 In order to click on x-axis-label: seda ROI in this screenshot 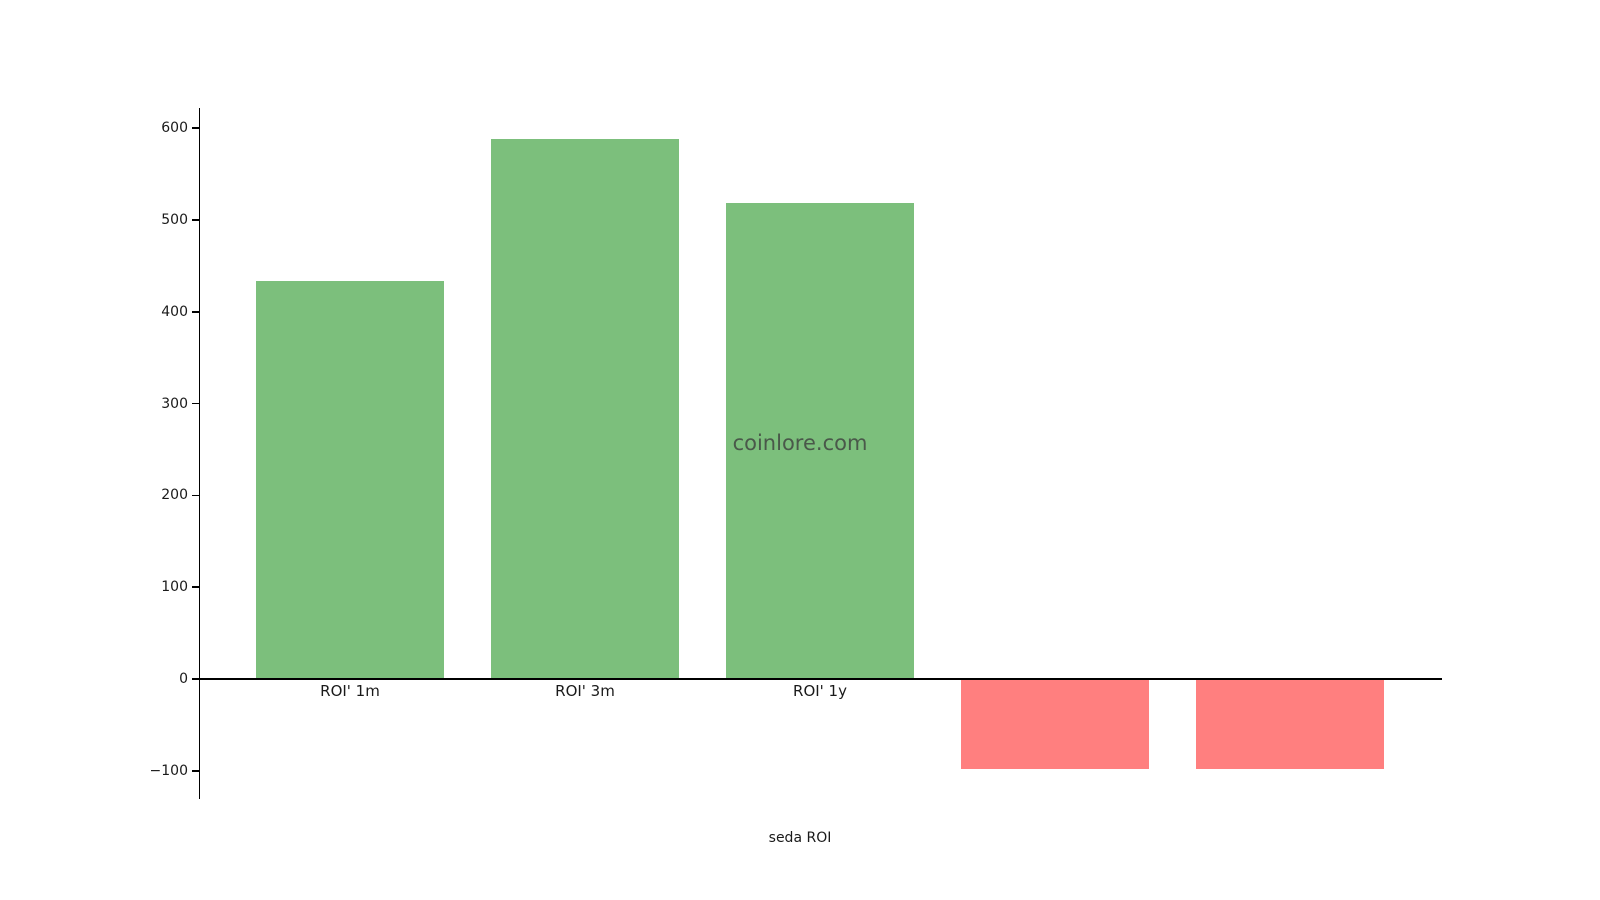, I will do `click(800, 838)`.